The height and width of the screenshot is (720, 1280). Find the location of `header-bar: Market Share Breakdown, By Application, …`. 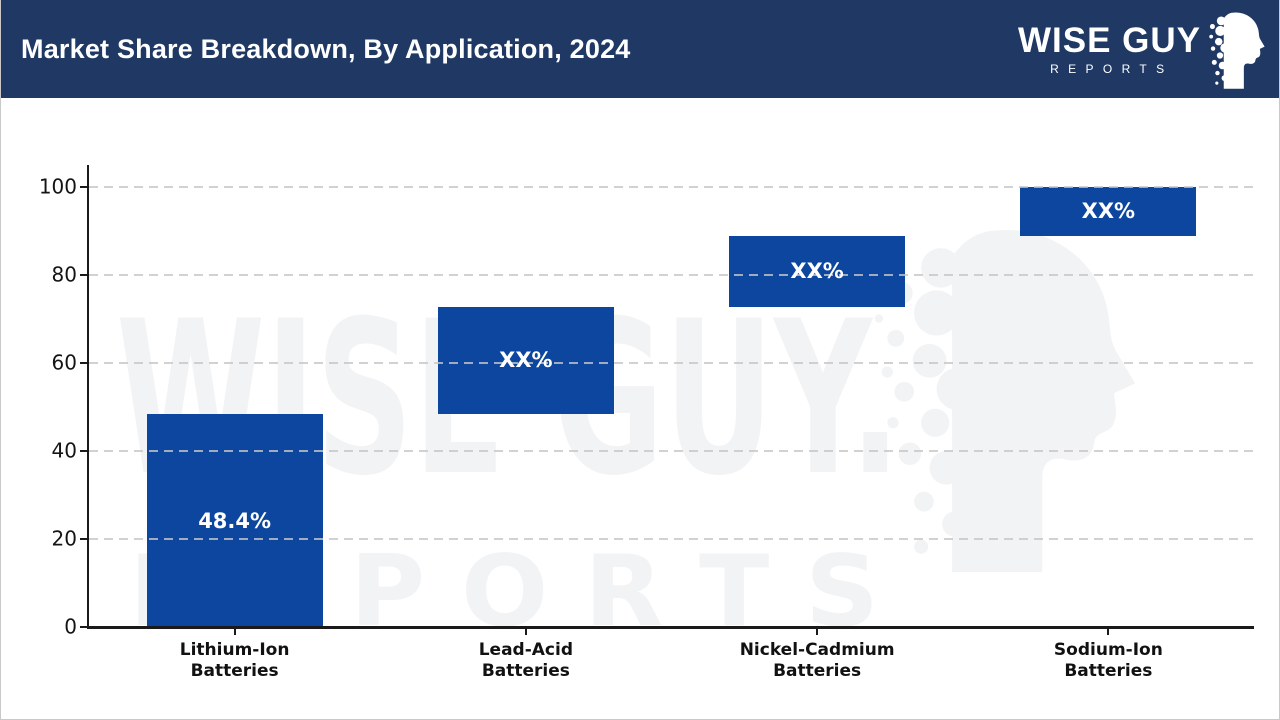

header-bar: Market Share Breakdown, By Application, … is located at coordinates (640, 49).